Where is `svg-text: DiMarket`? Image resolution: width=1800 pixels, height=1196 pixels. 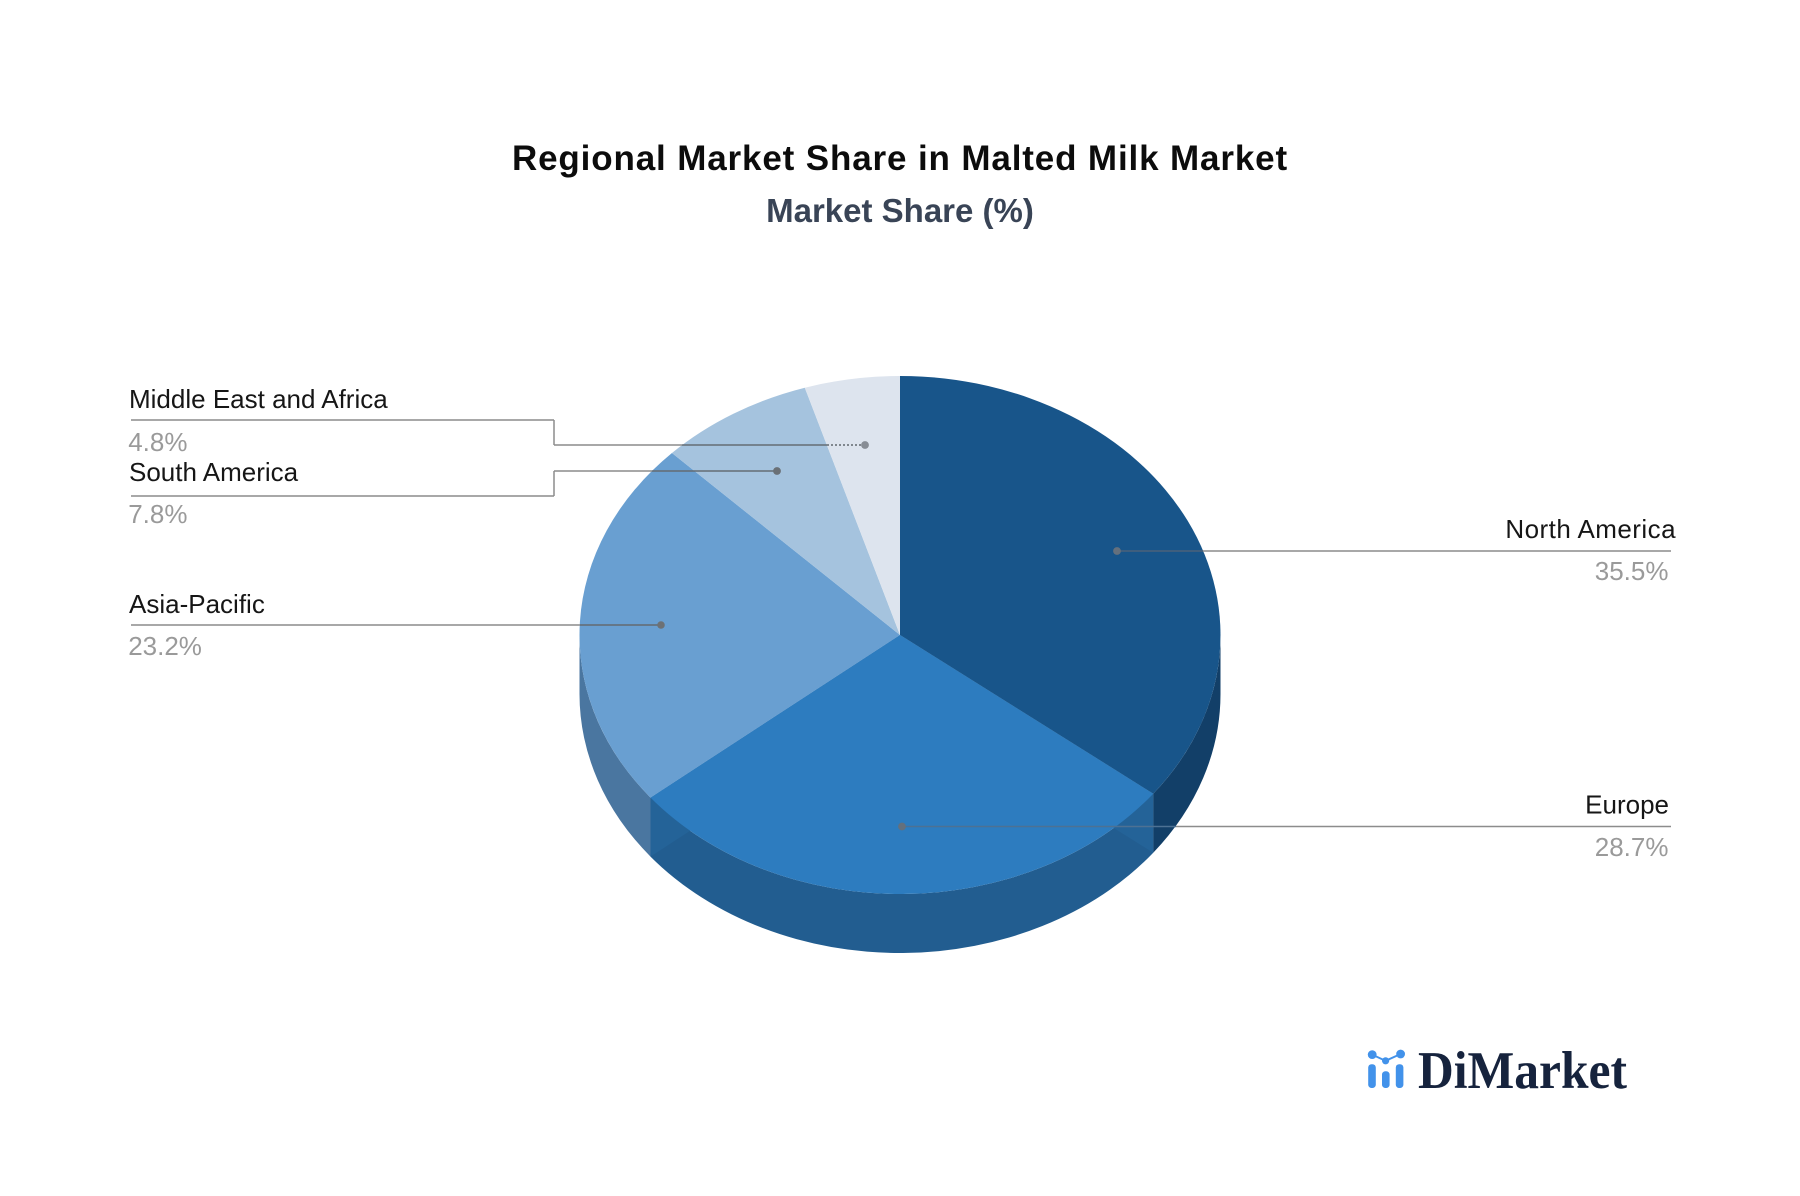 svg-text: DiMarket is located at coordinates (1522, 1071).